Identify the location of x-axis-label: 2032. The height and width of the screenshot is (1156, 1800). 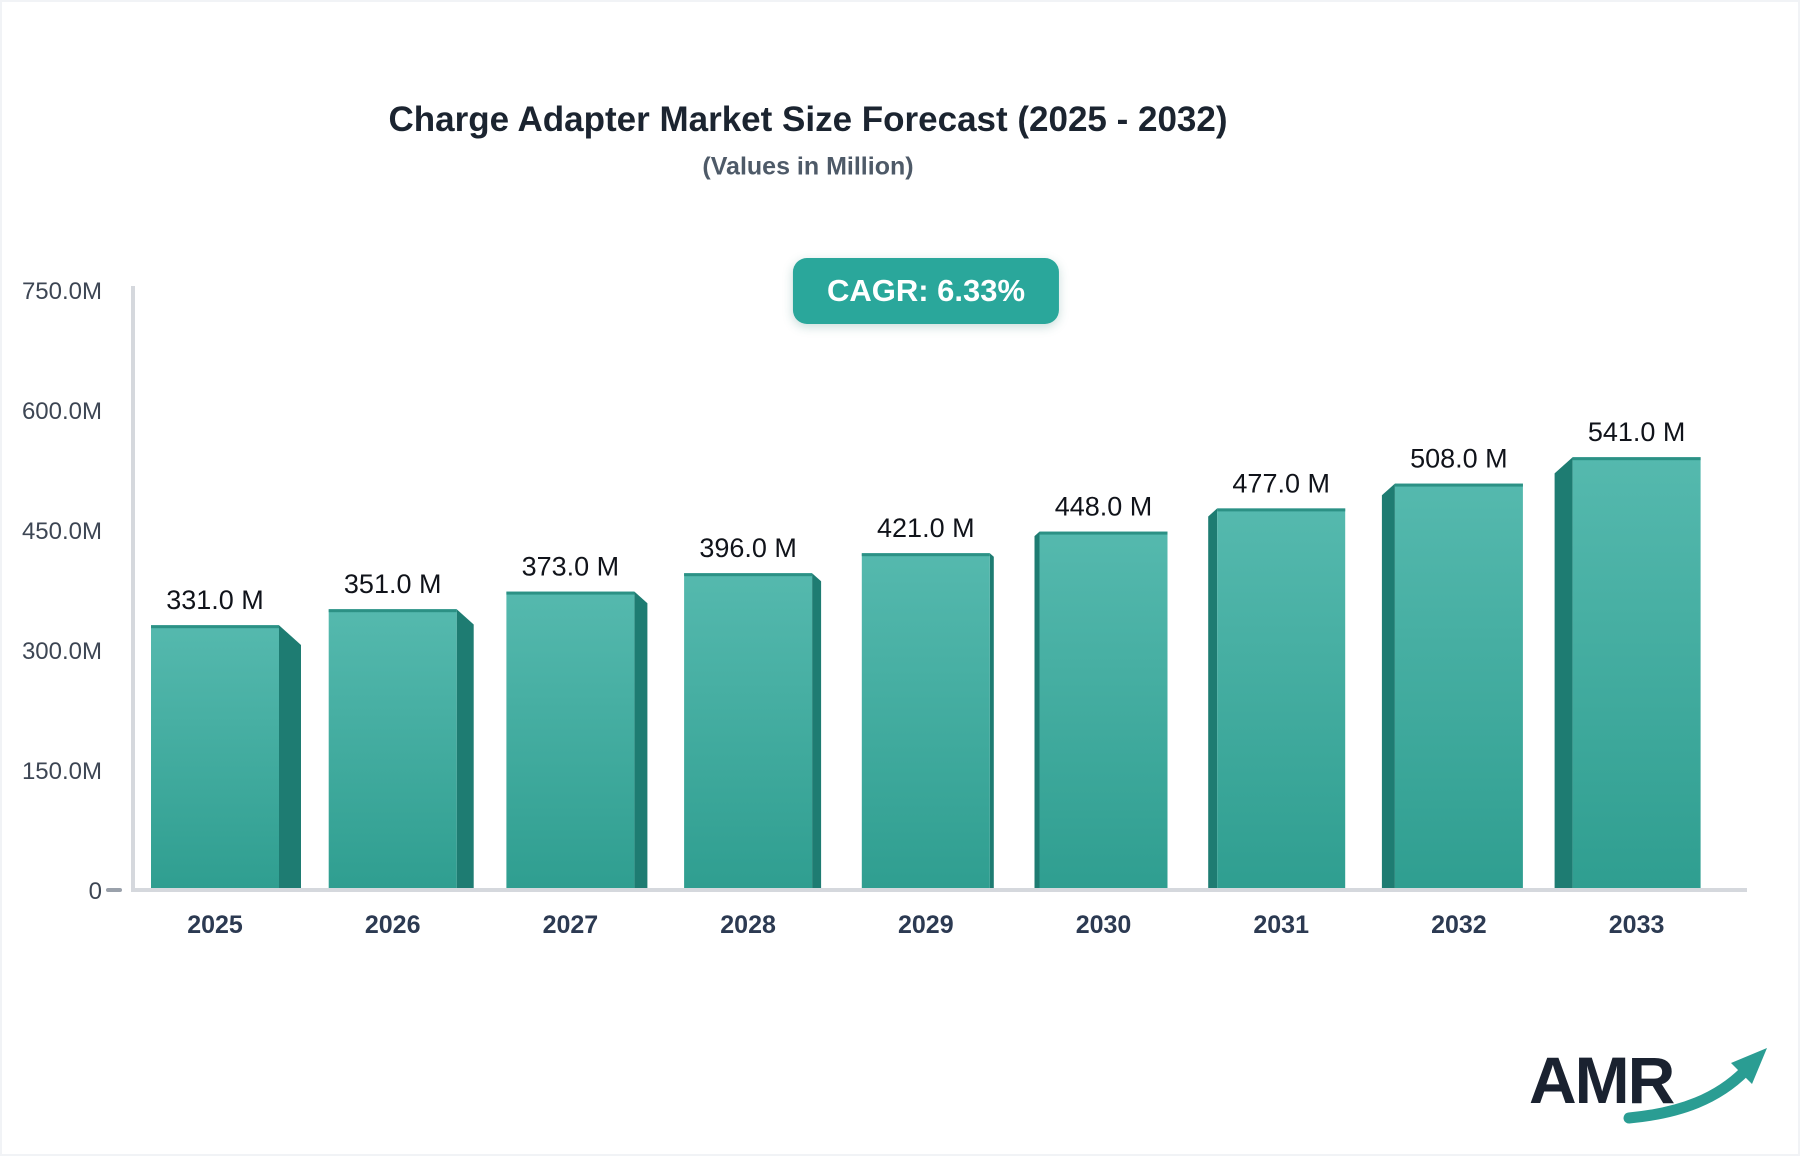
(1459, 925).